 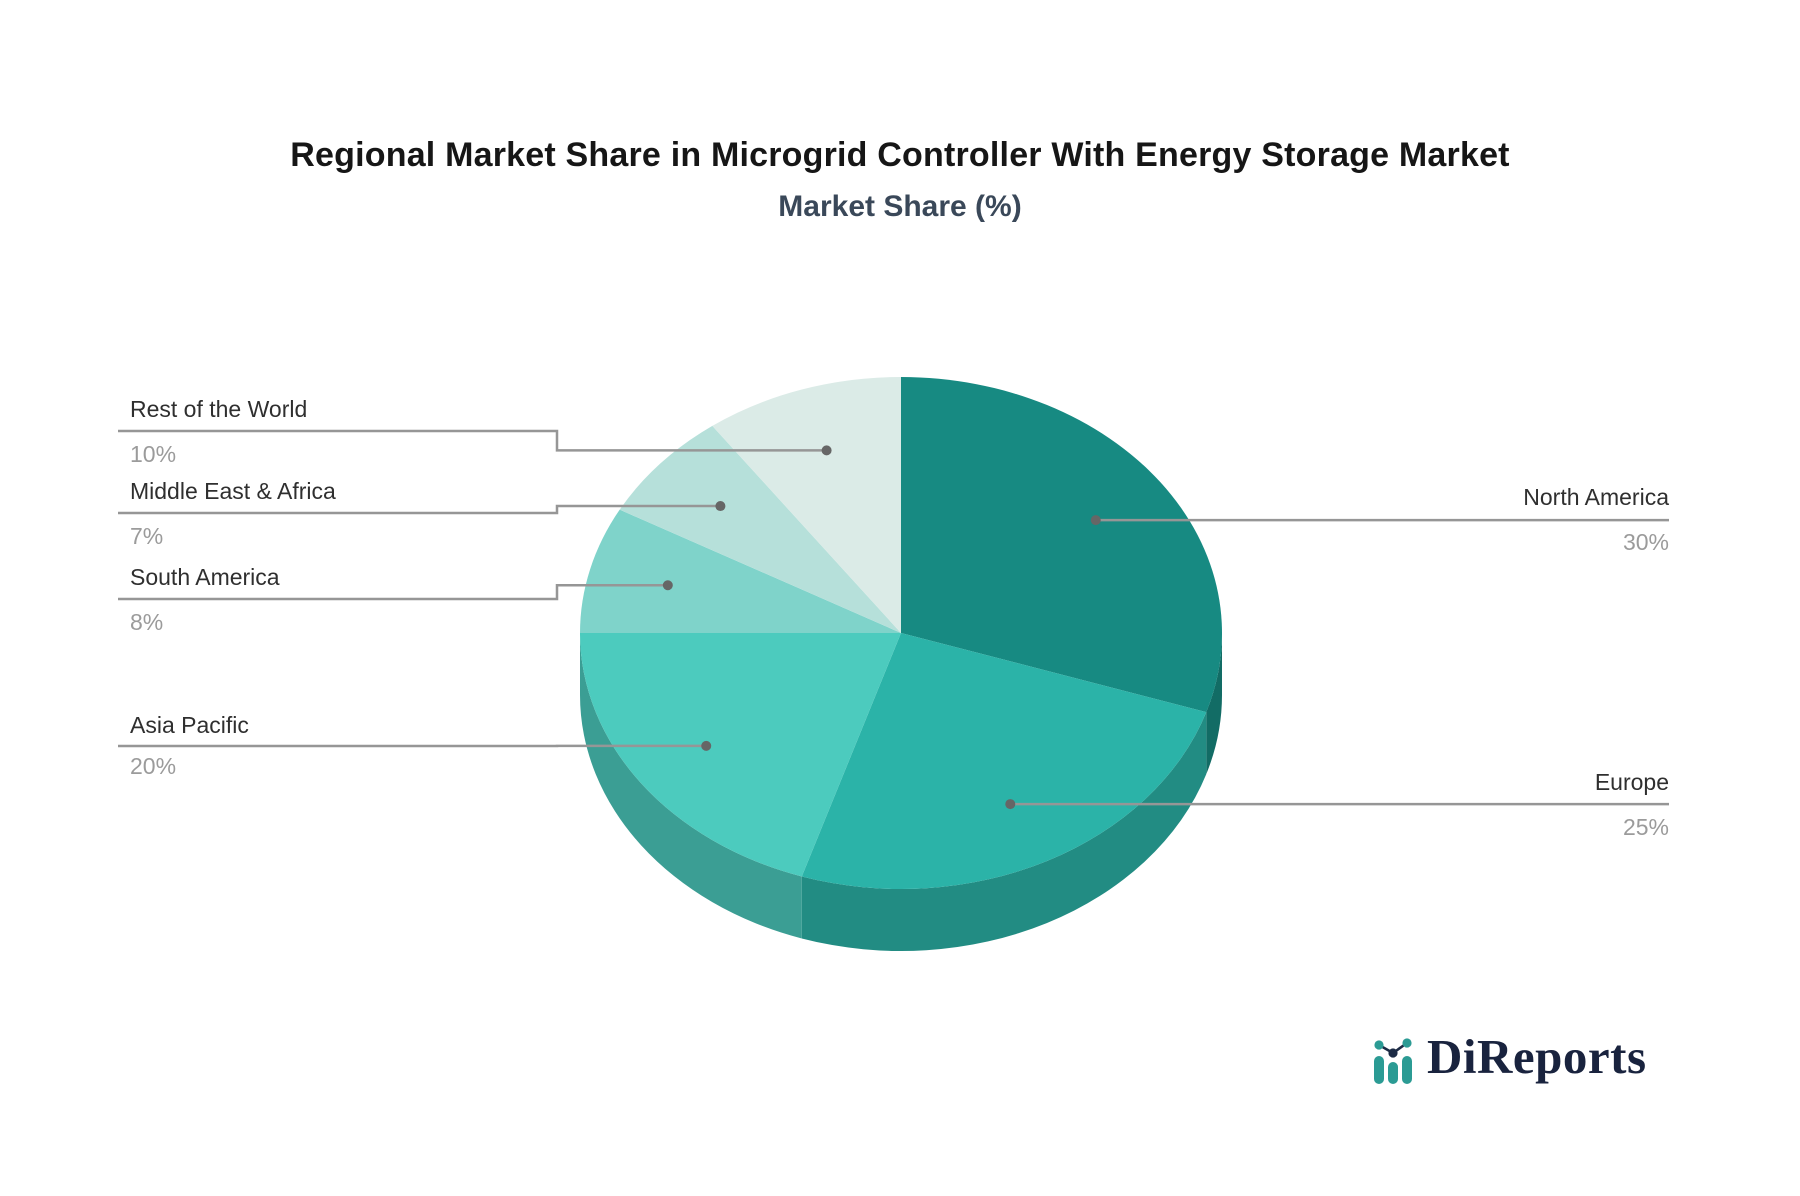 What do you see at coordinates (1631, 782) in the screenshot?
I see `slice-label-europe: Europe` at bounding box center [1631, 782].